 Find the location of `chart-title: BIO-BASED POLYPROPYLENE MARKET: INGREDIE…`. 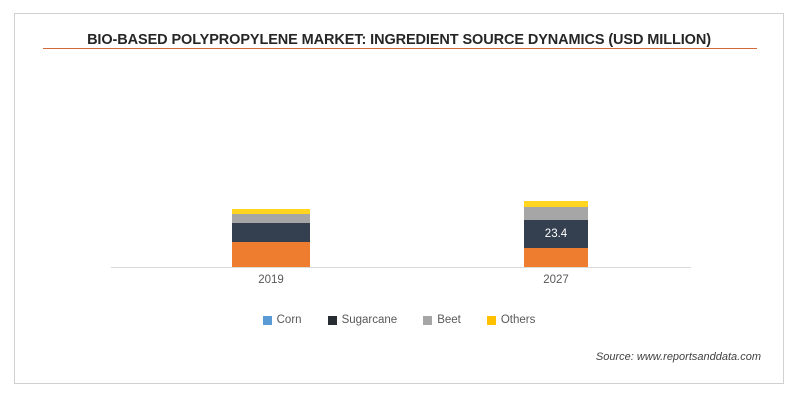

chart-title: BIO-BASED POLYPROPYLENE MARKET: INGREDIE… is located at coordinates (399, 40).